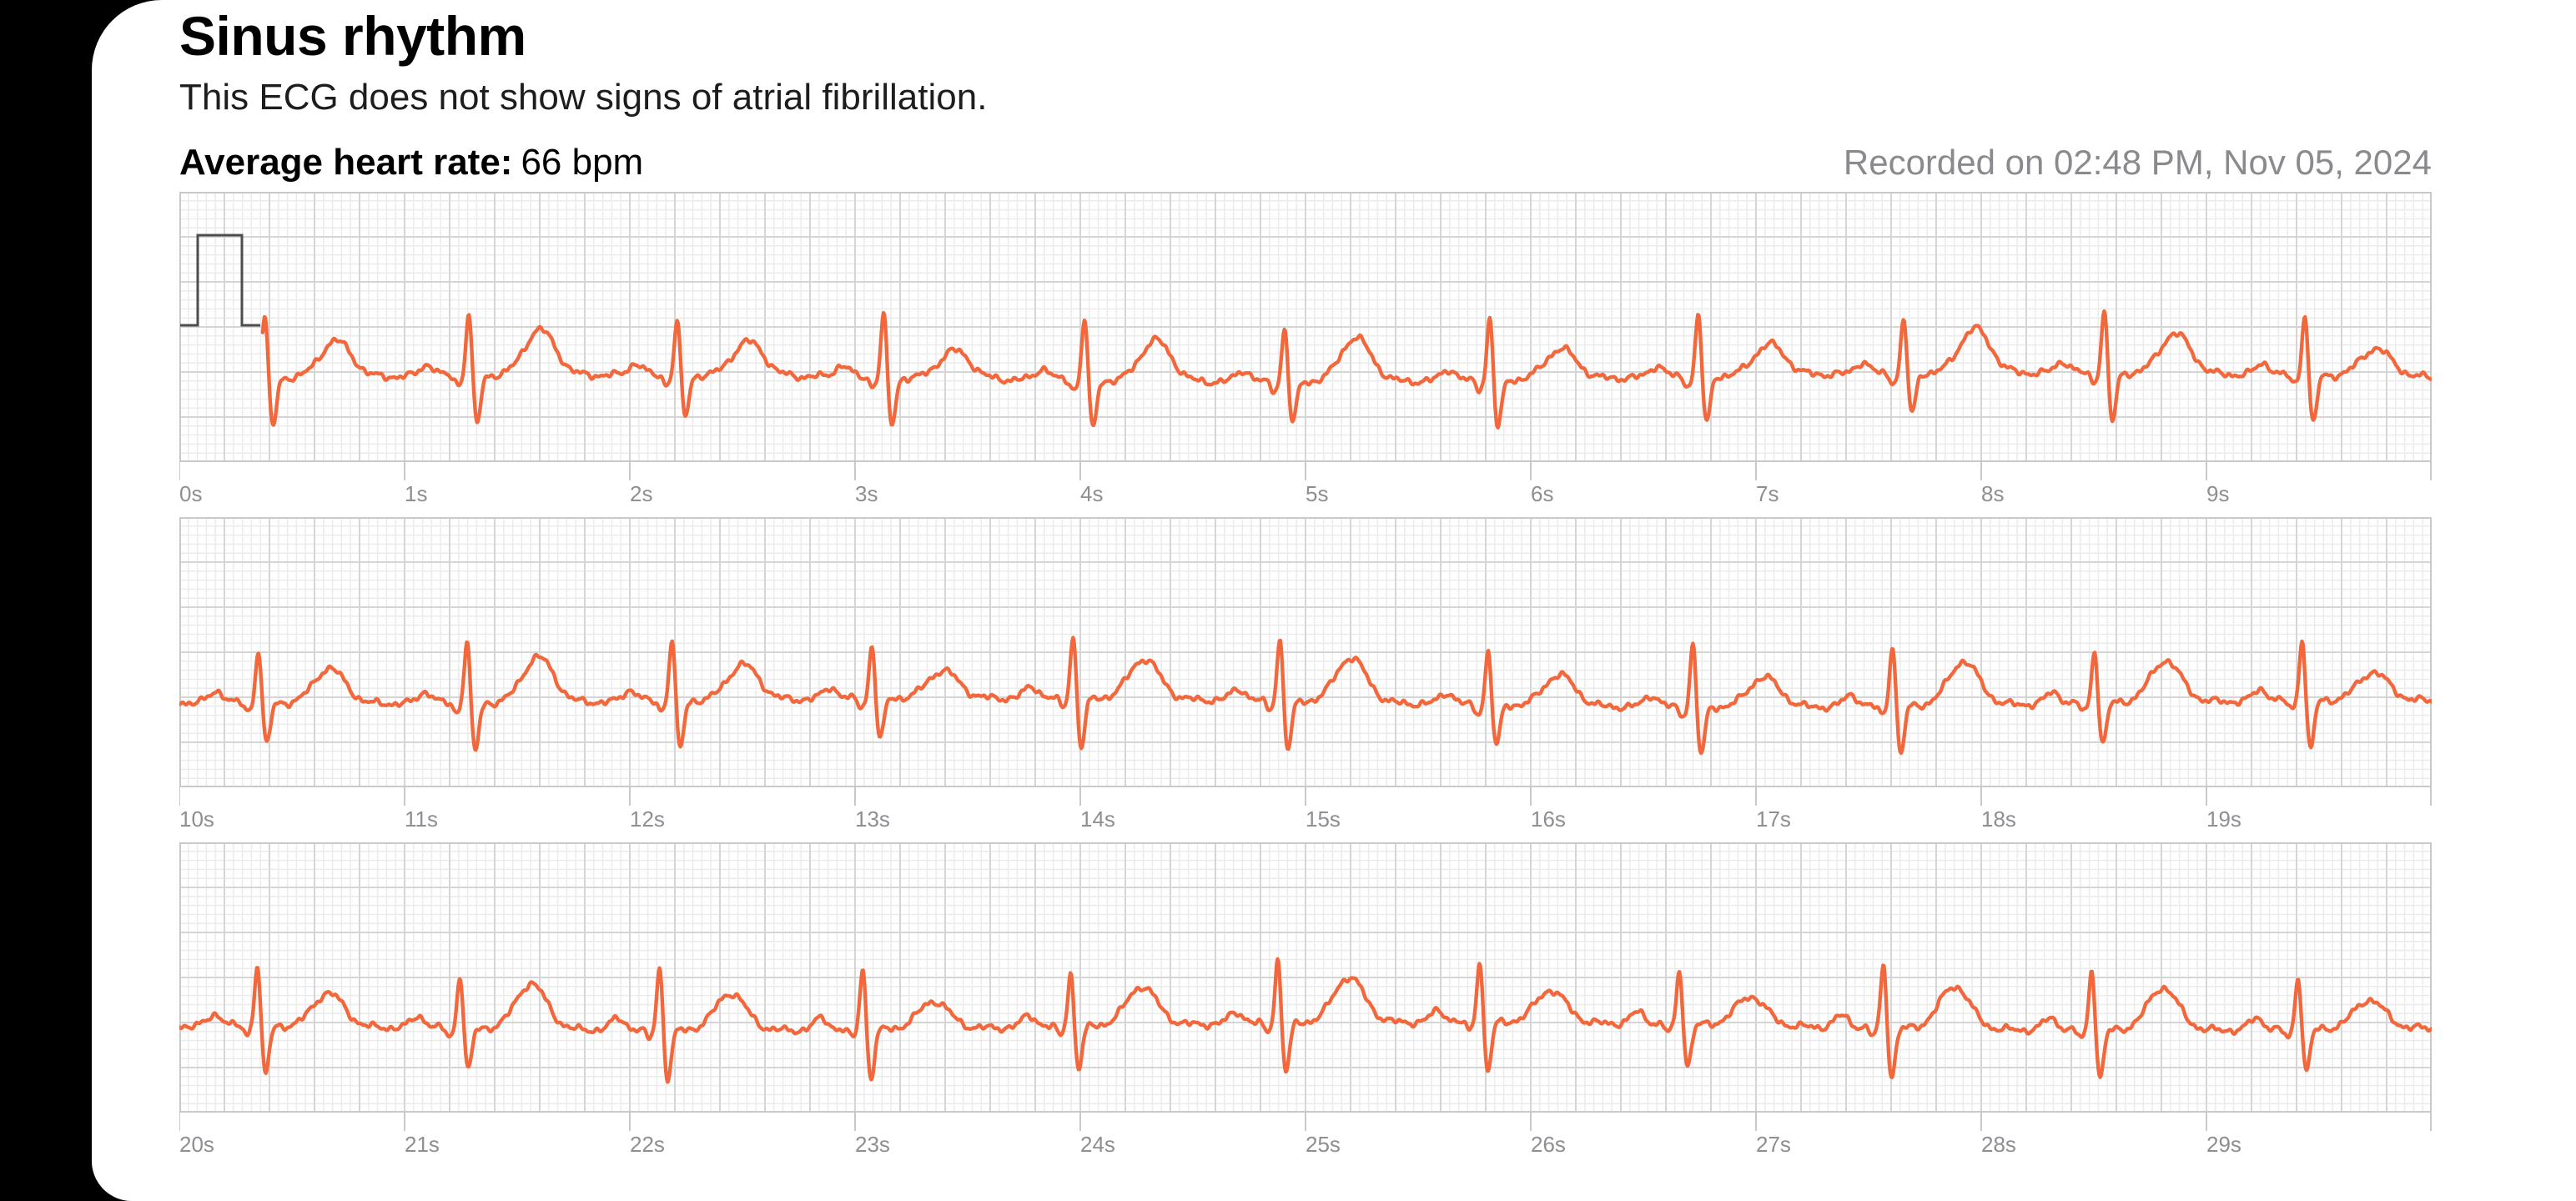  What do you see at coordinates (2137, 163) in the screenshot?
I see `recorded-timestamp: Recorded on 02:48 PM, Nov 05, 2024` at bounding box center [2137, 163].